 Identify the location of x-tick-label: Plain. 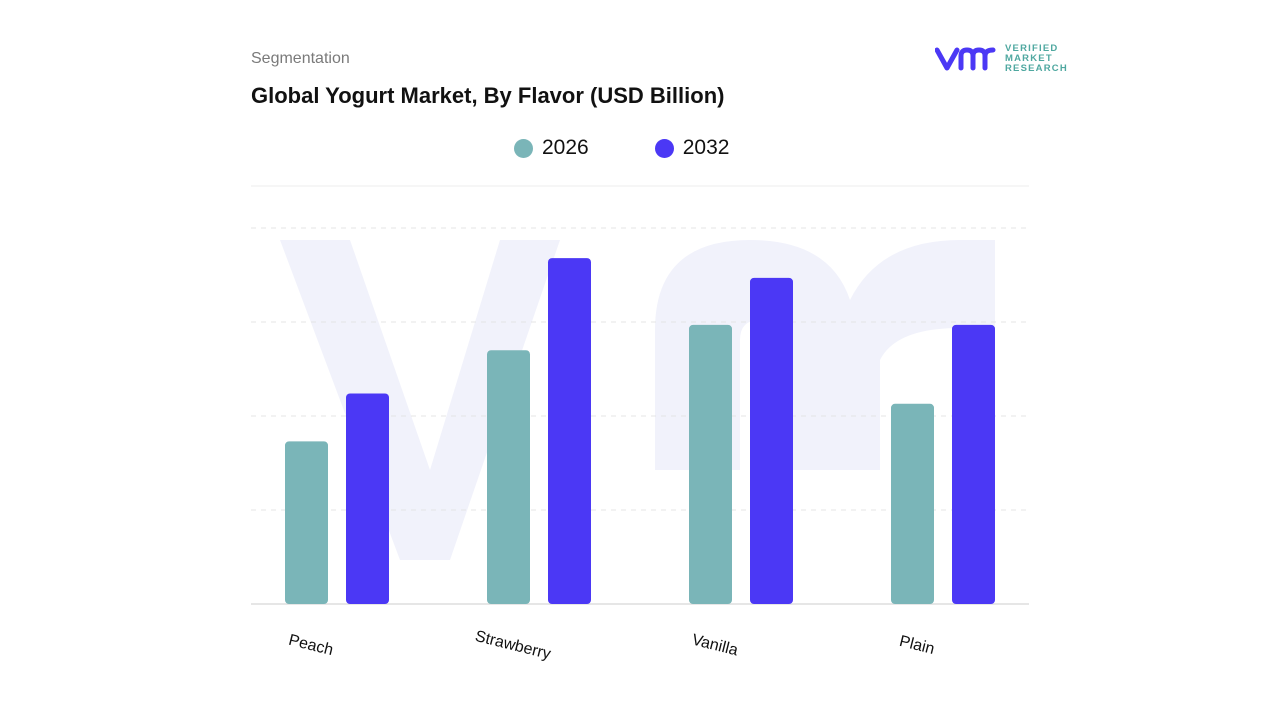
(917, 645).